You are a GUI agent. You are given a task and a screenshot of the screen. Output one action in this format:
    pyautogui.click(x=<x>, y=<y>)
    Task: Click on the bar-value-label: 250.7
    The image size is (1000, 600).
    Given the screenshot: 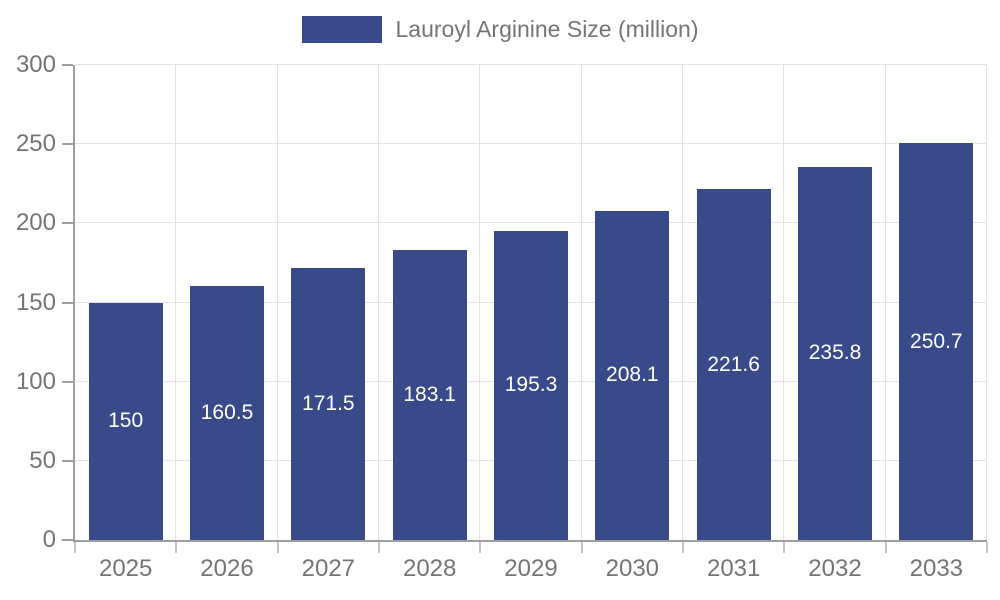 What is the action you would take?
    pyautogui.click(x=936, y=341)
    